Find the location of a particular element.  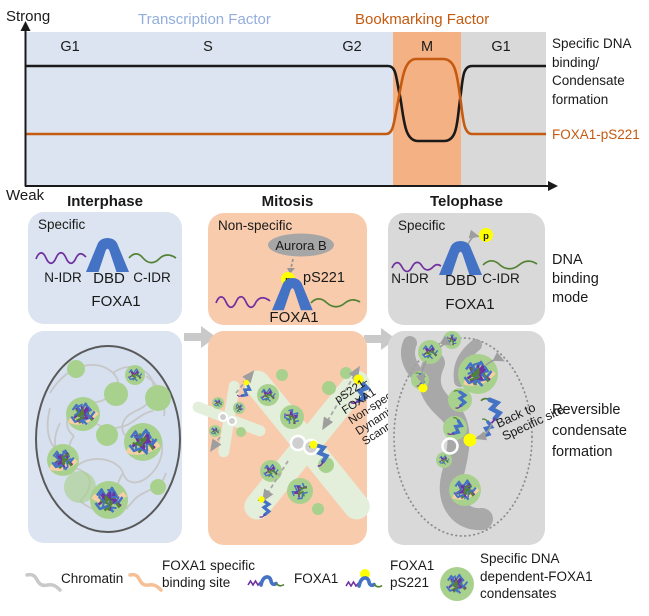

reforming-condensates is located at coordinates (454, 418).